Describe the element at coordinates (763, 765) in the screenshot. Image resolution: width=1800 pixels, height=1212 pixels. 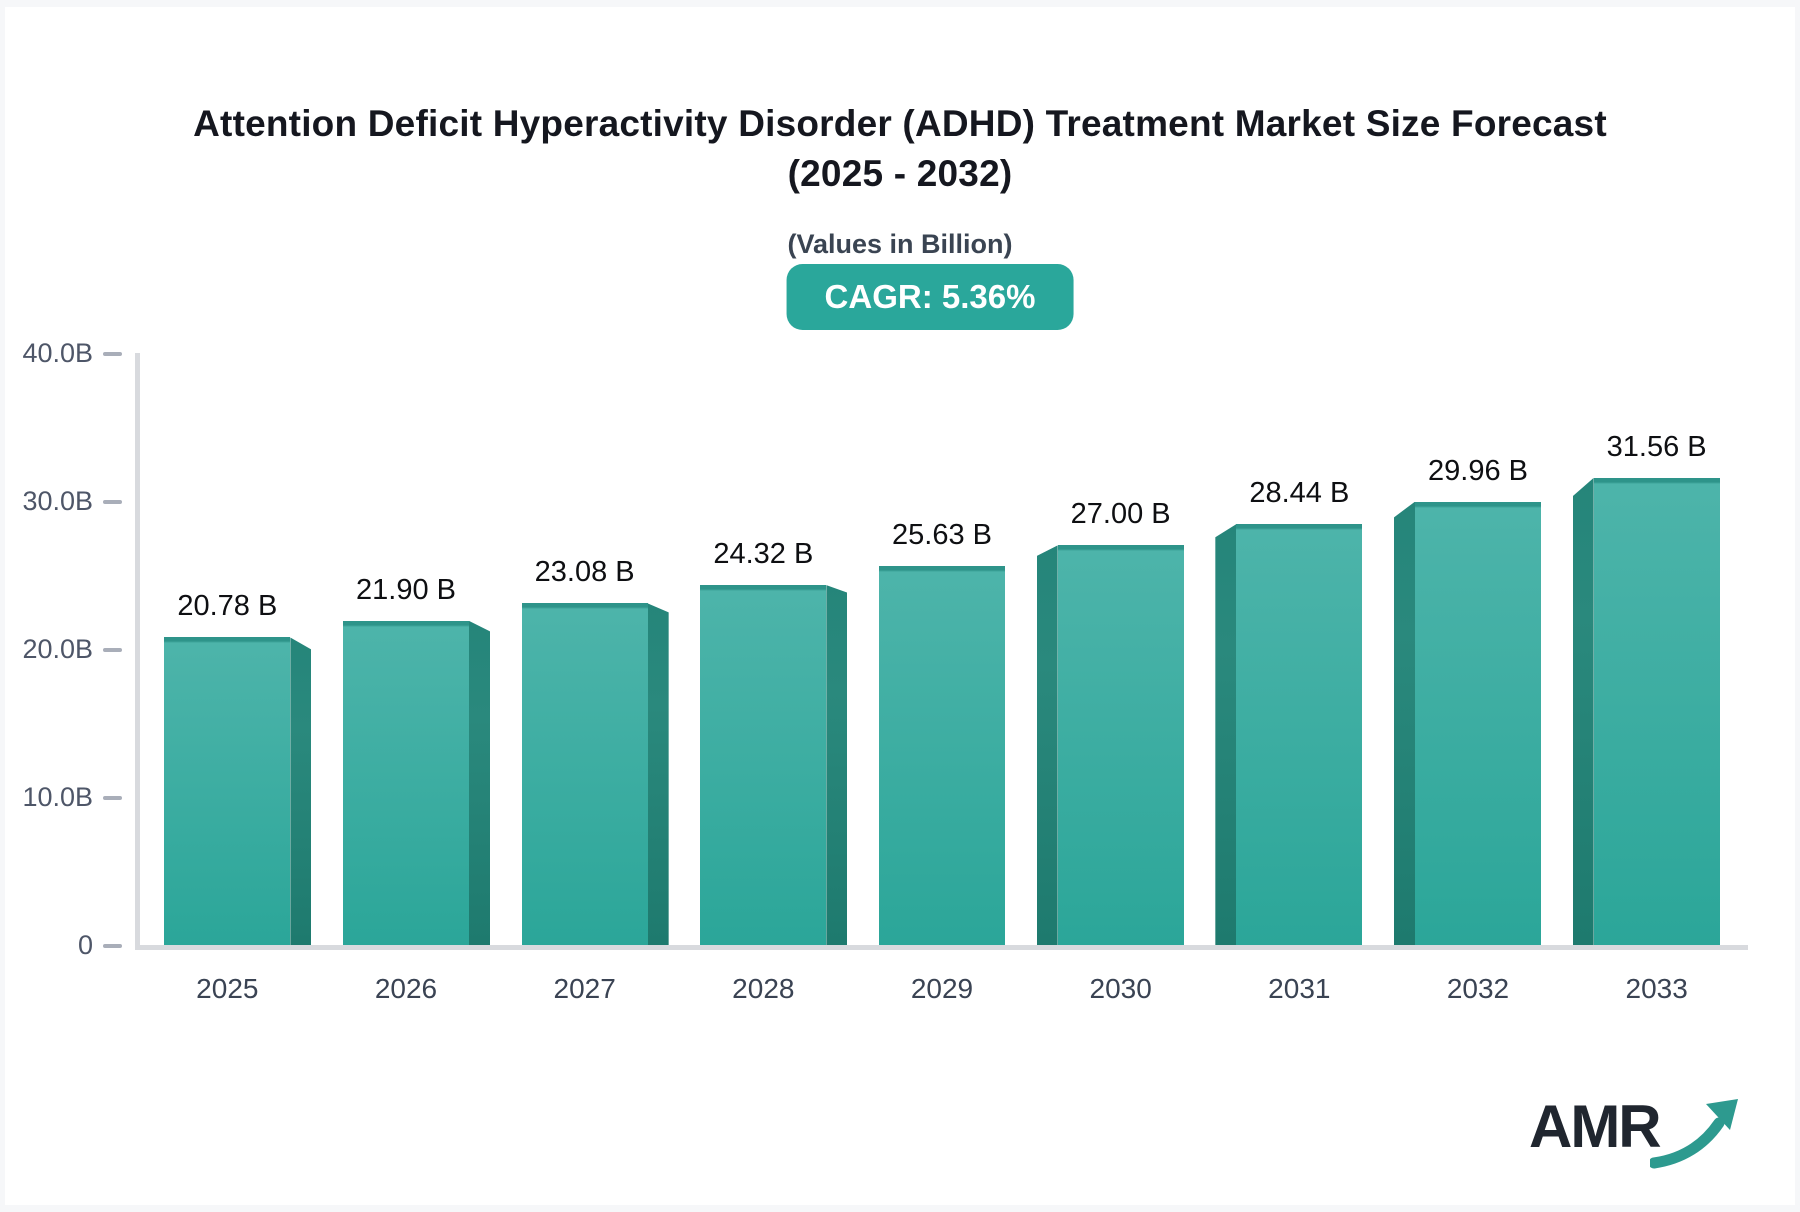
I see `bar-2028` at that location.